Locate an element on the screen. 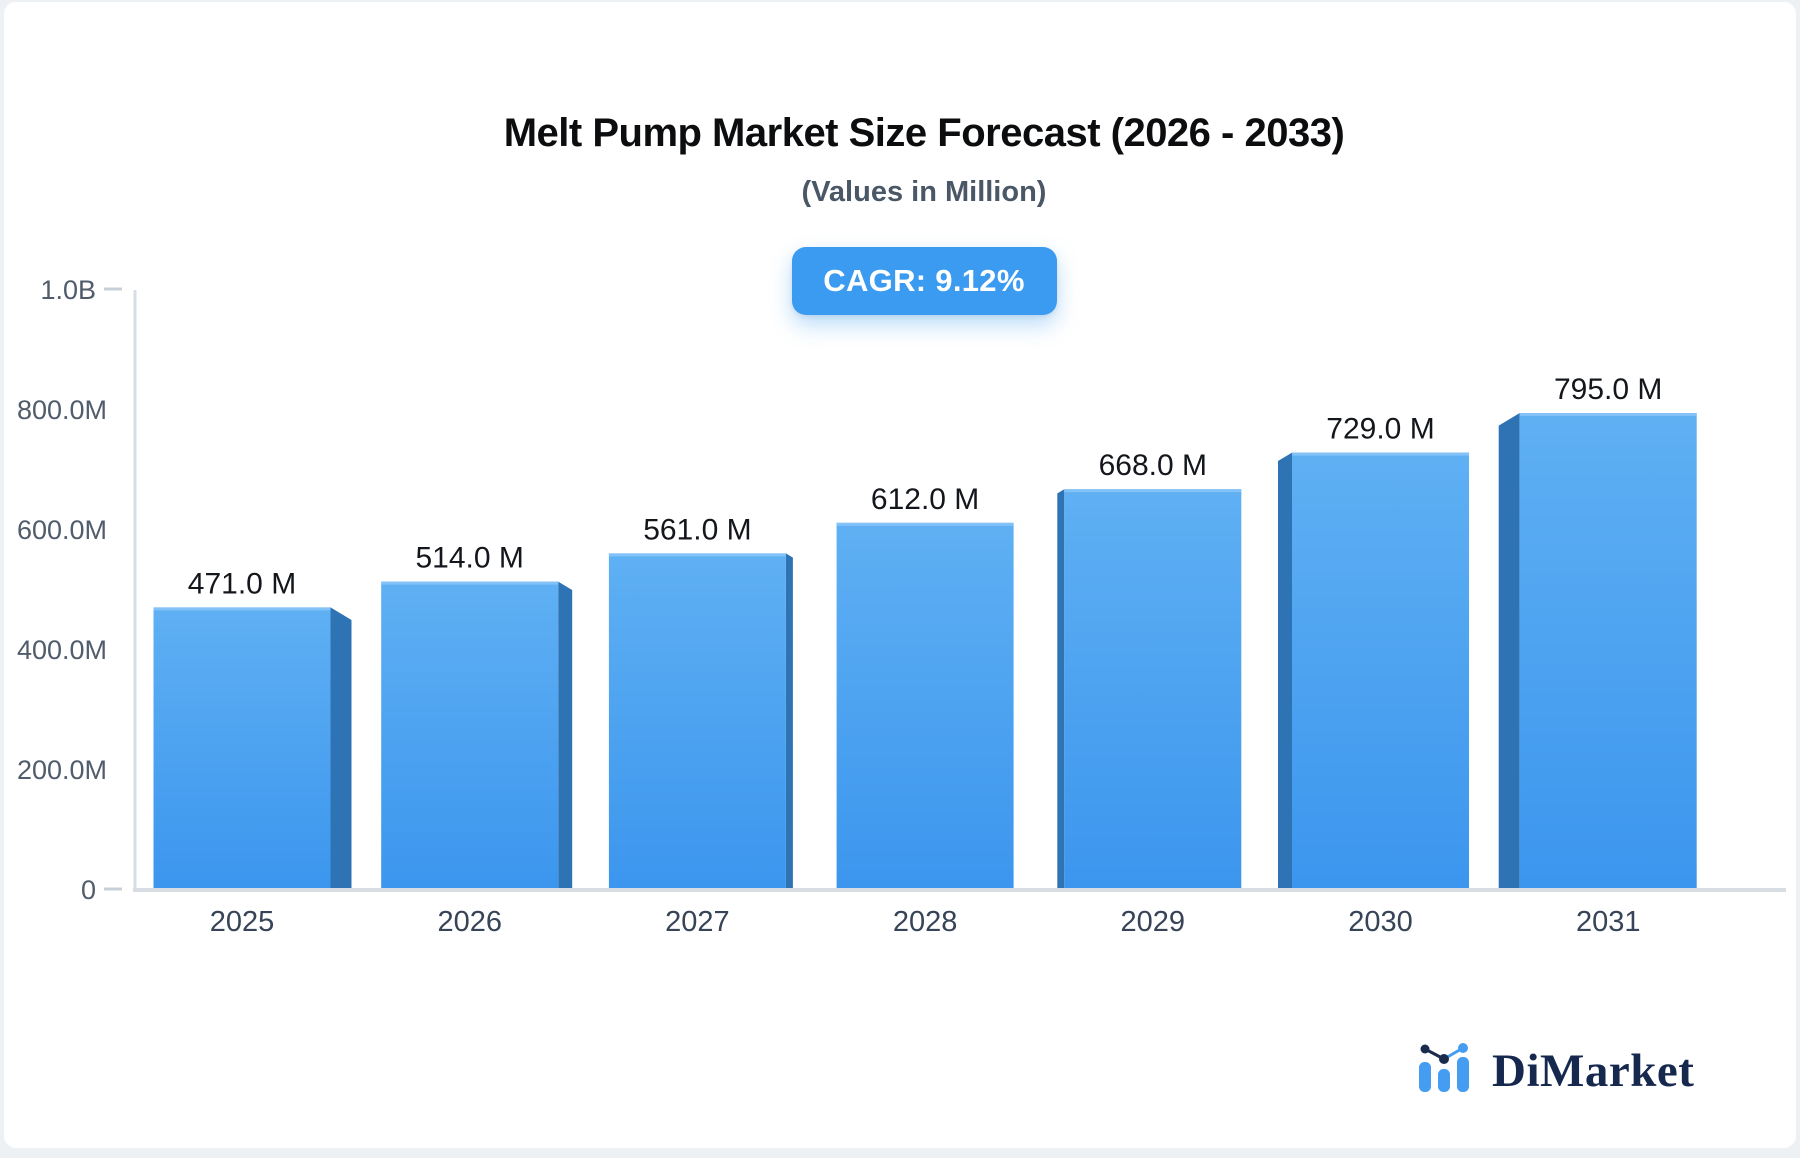  y-tick-label: 0 is located at coordinates (88, 890).